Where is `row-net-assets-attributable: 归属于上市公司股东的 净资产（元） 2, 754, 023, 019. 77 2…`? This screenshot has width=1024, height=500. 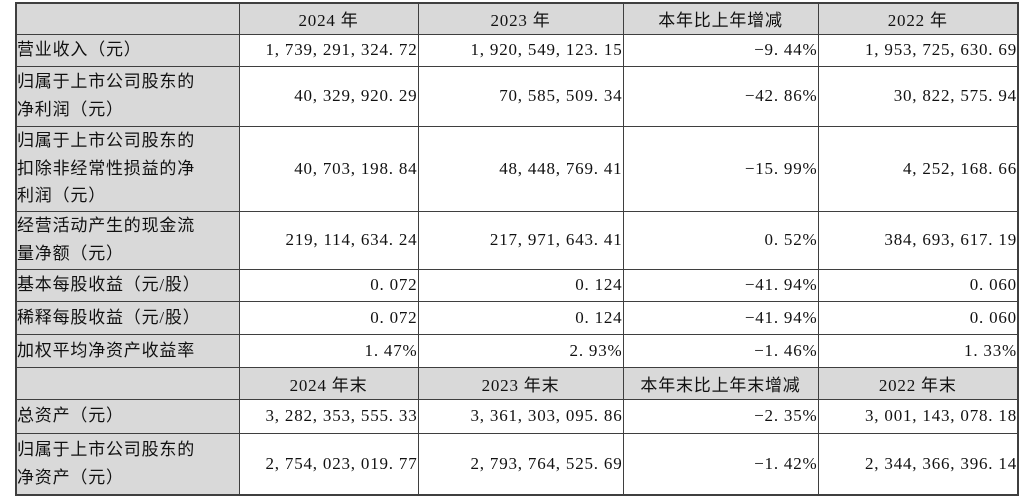 row-net-assets-attributable: 归属于上市公司股东的 净资产（元） 2, 754, 023, 019. 77 2… is located at coordinates (517, 464).